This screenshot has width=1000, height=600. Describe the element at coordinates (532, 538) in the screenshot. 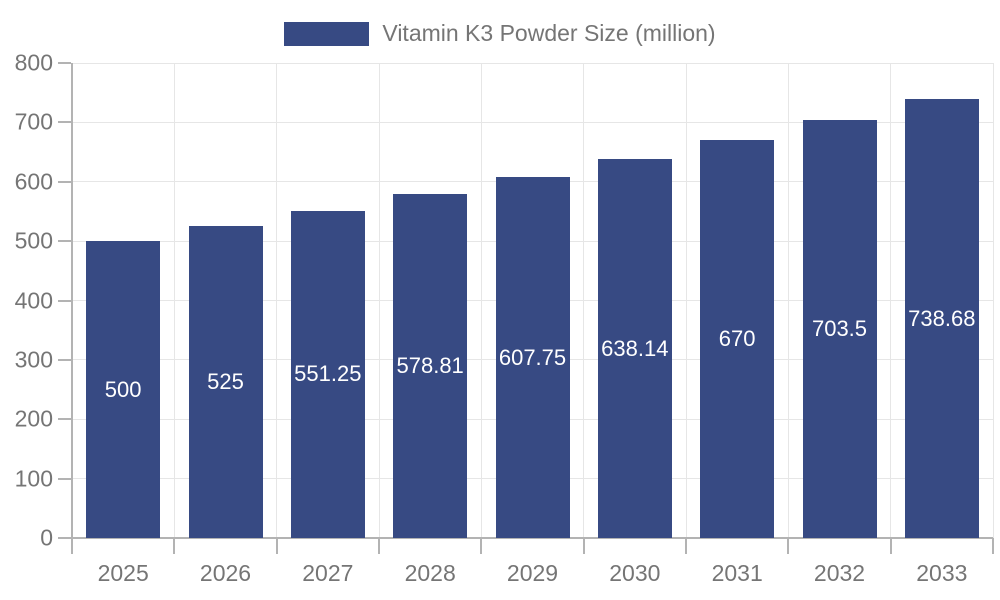

I see `x-axis-line` at that location.